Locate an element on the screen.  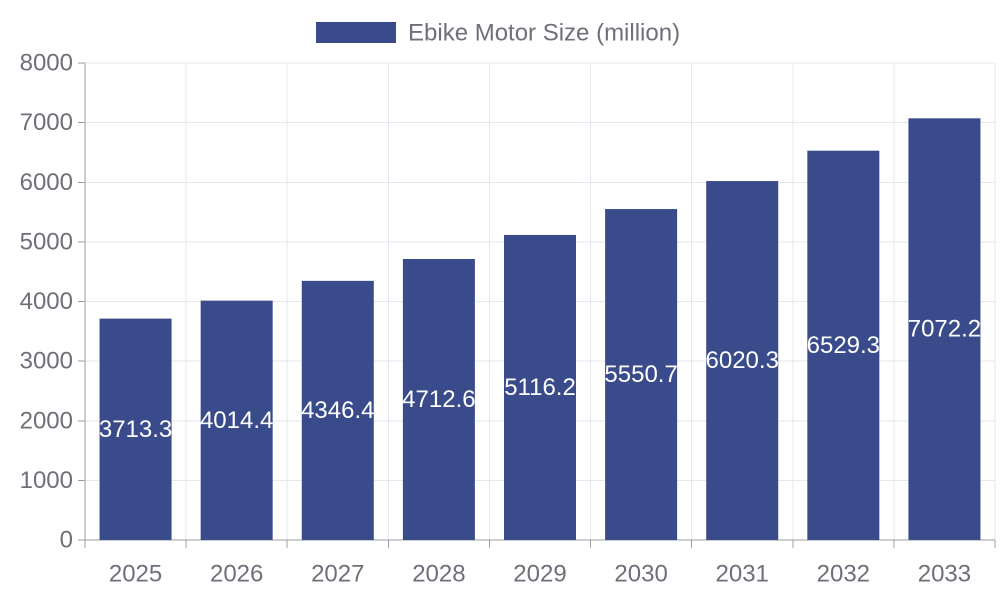
bar-2032 is located at coordinates (843, 345).